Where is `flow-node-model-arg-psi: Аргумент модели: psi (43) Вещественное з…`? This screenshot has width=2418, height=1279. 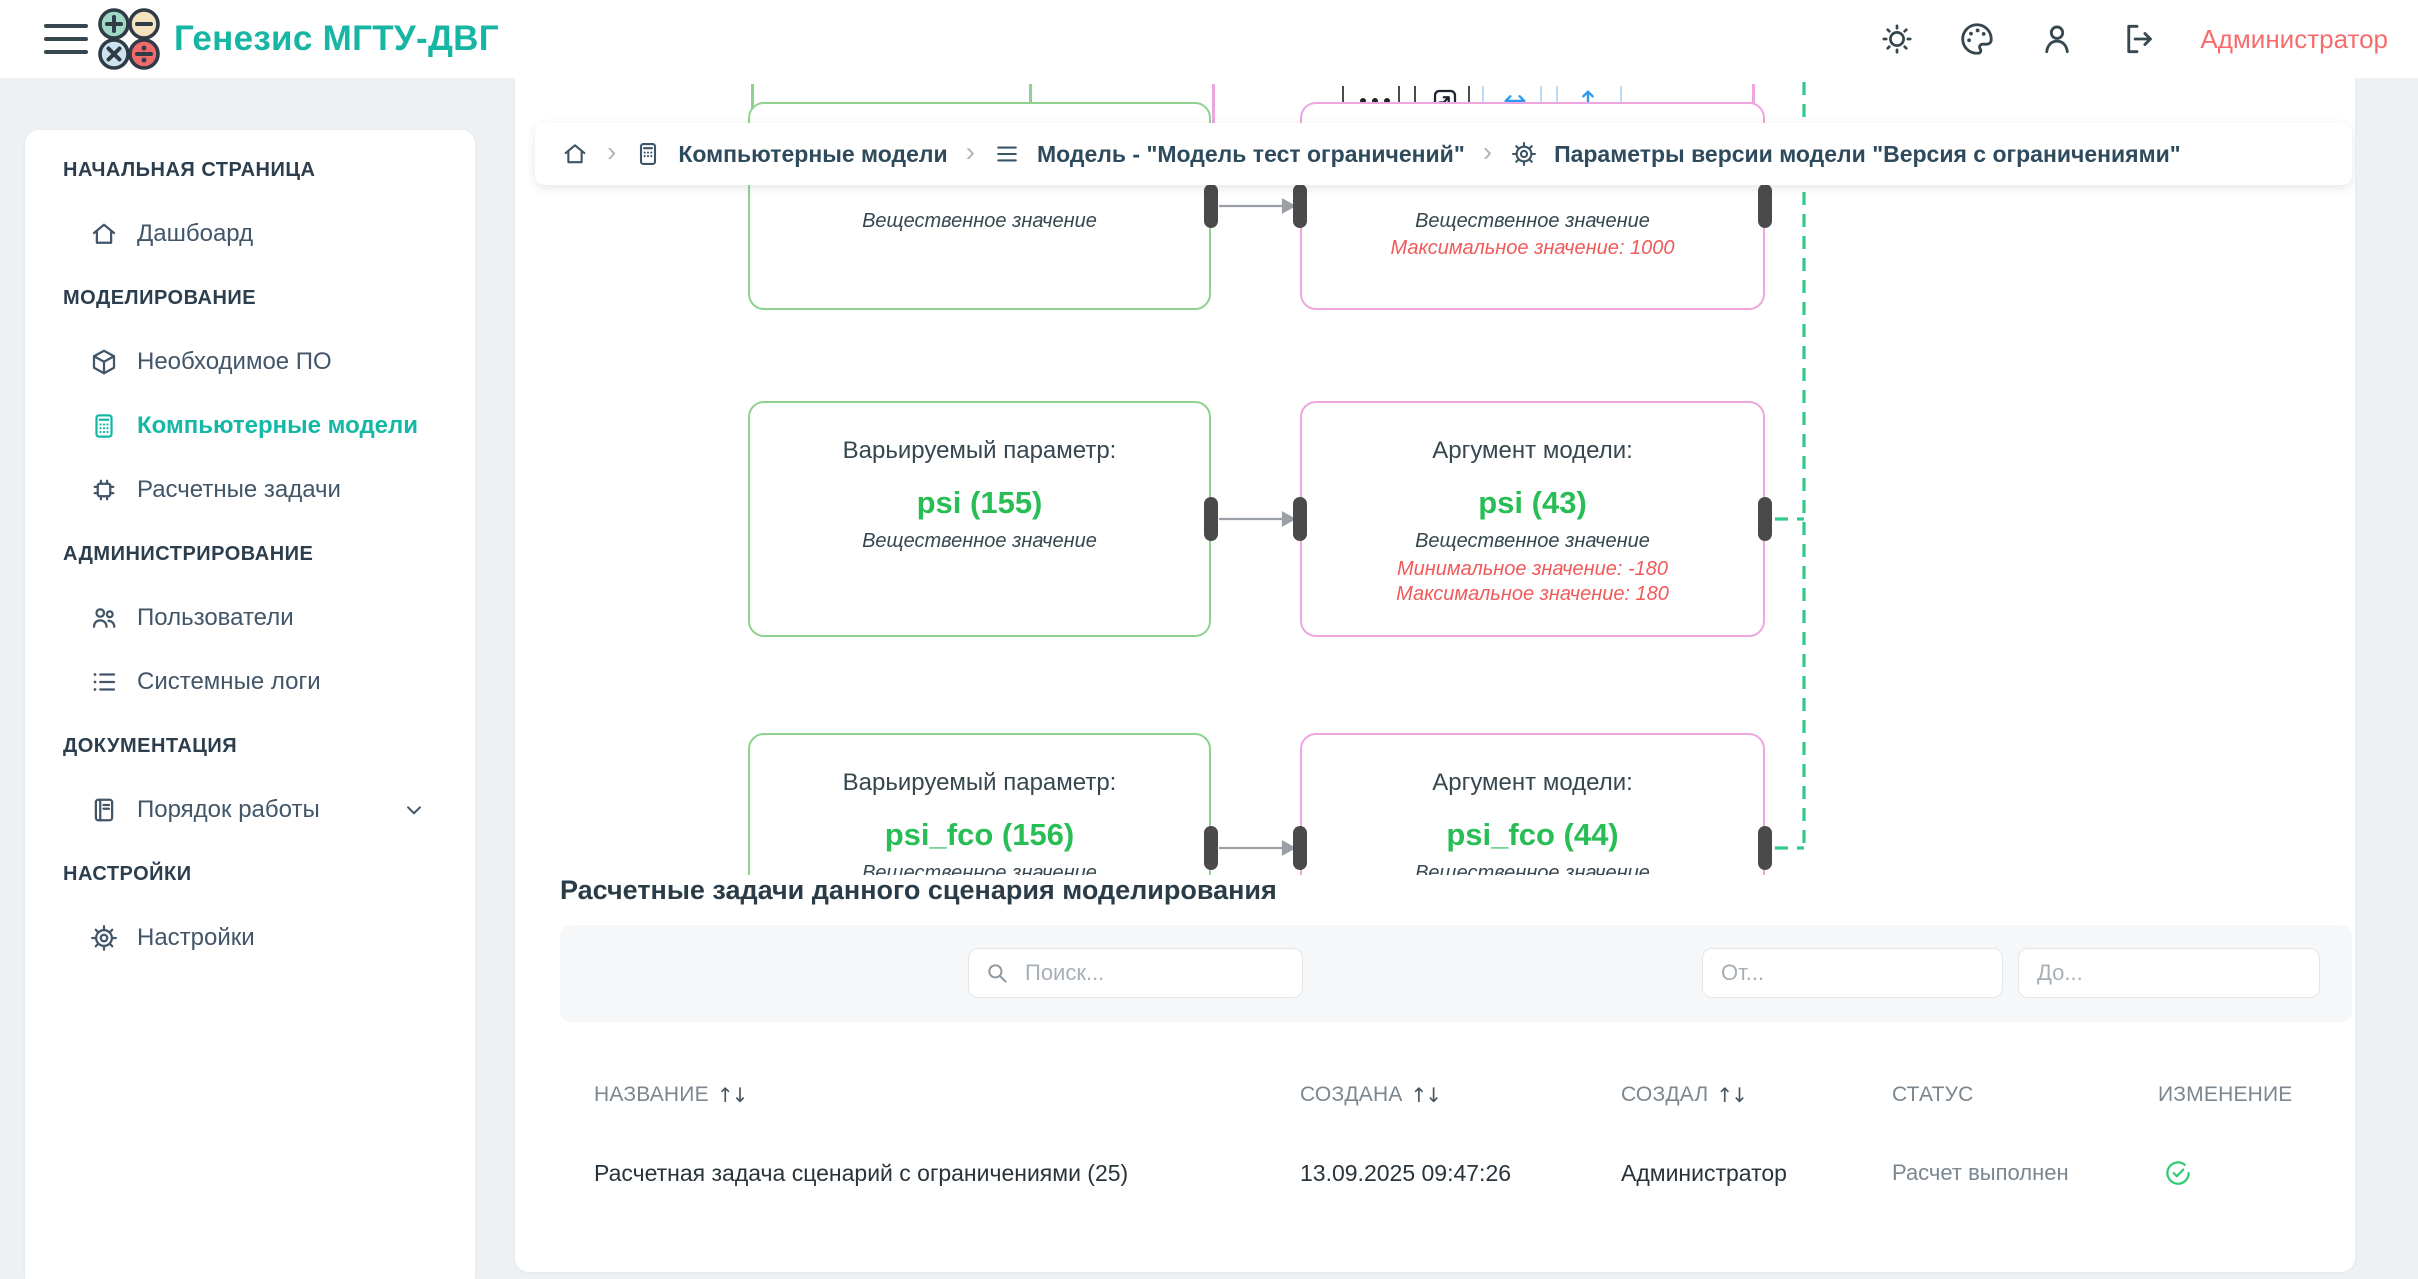
flow-node-model-arg-psi: Аргумент модели: psi (43) Вещественное з… is located at coordinates (1532, 519).